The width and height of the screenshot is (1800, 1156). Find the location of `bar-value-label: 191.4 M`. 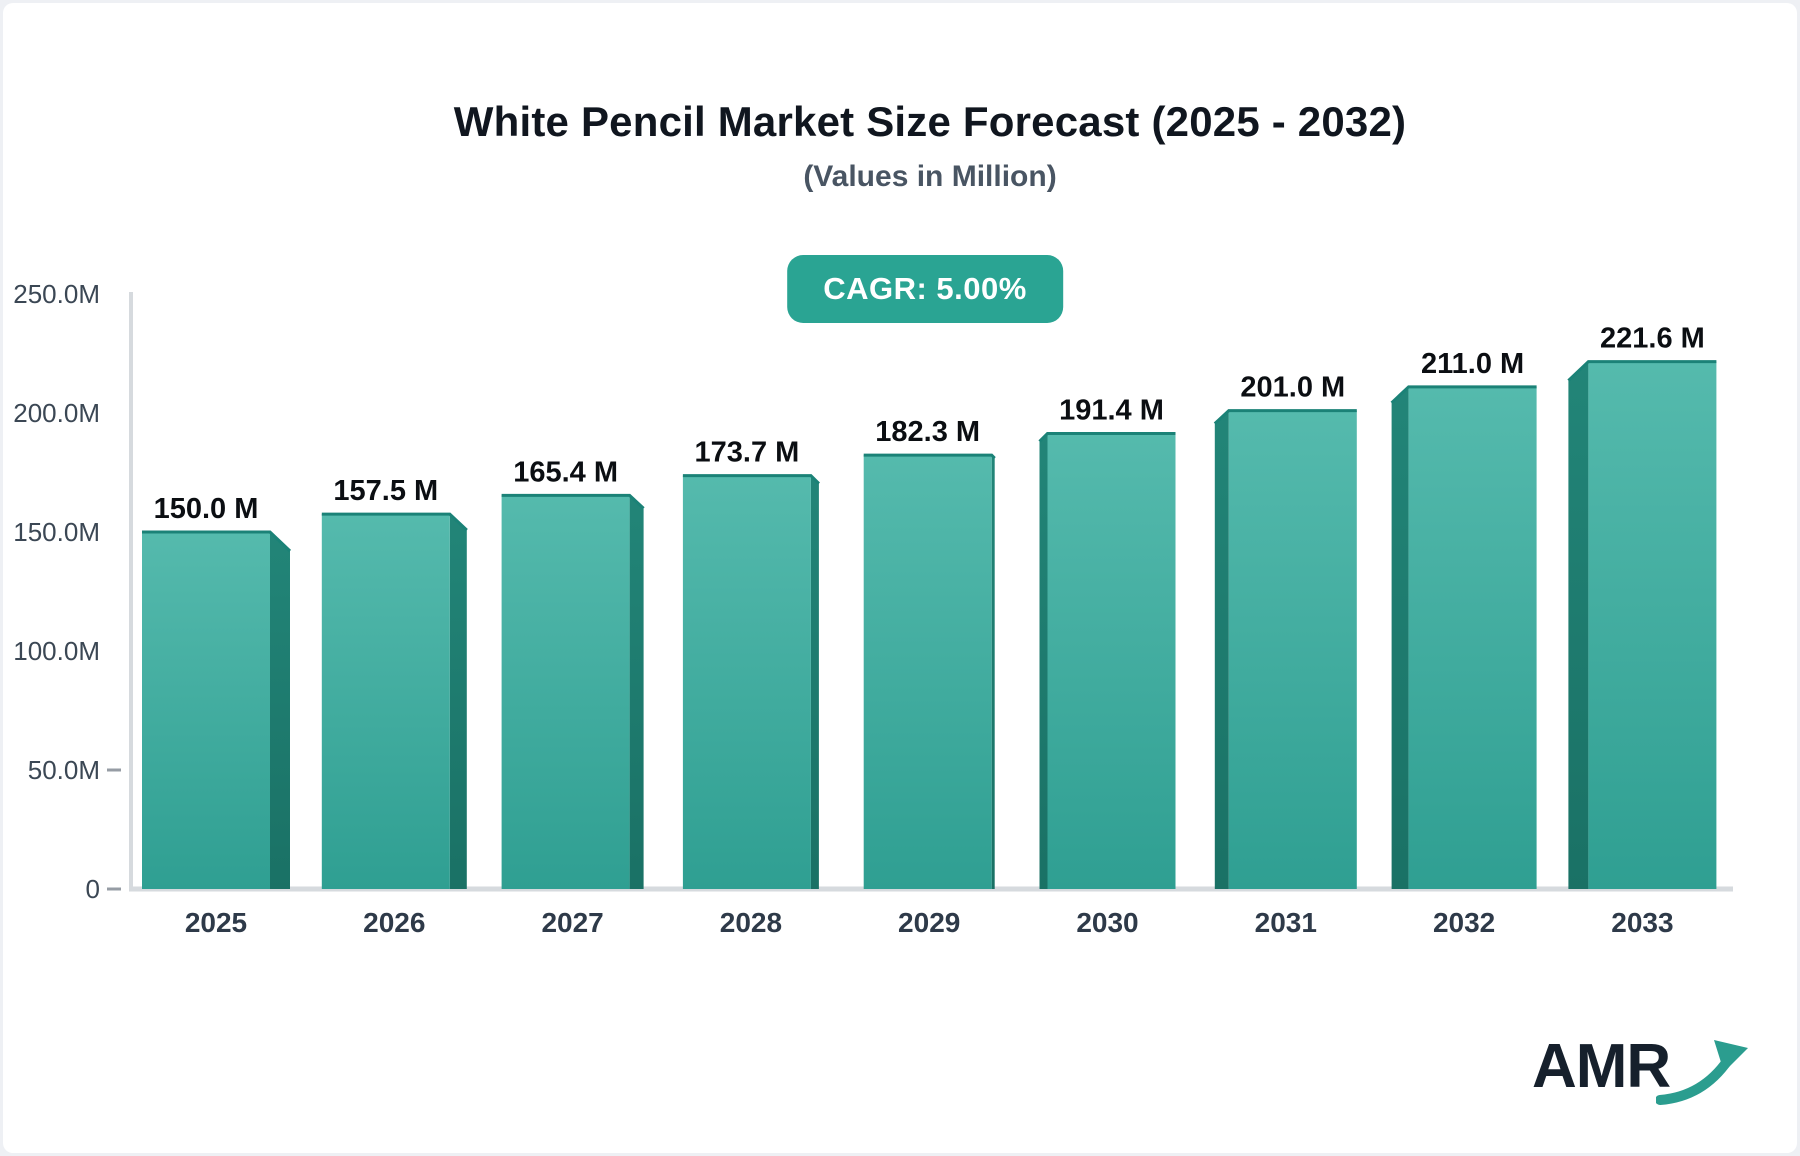

bar-value-label: 191.4 M is located at coordinates (1111, 410).